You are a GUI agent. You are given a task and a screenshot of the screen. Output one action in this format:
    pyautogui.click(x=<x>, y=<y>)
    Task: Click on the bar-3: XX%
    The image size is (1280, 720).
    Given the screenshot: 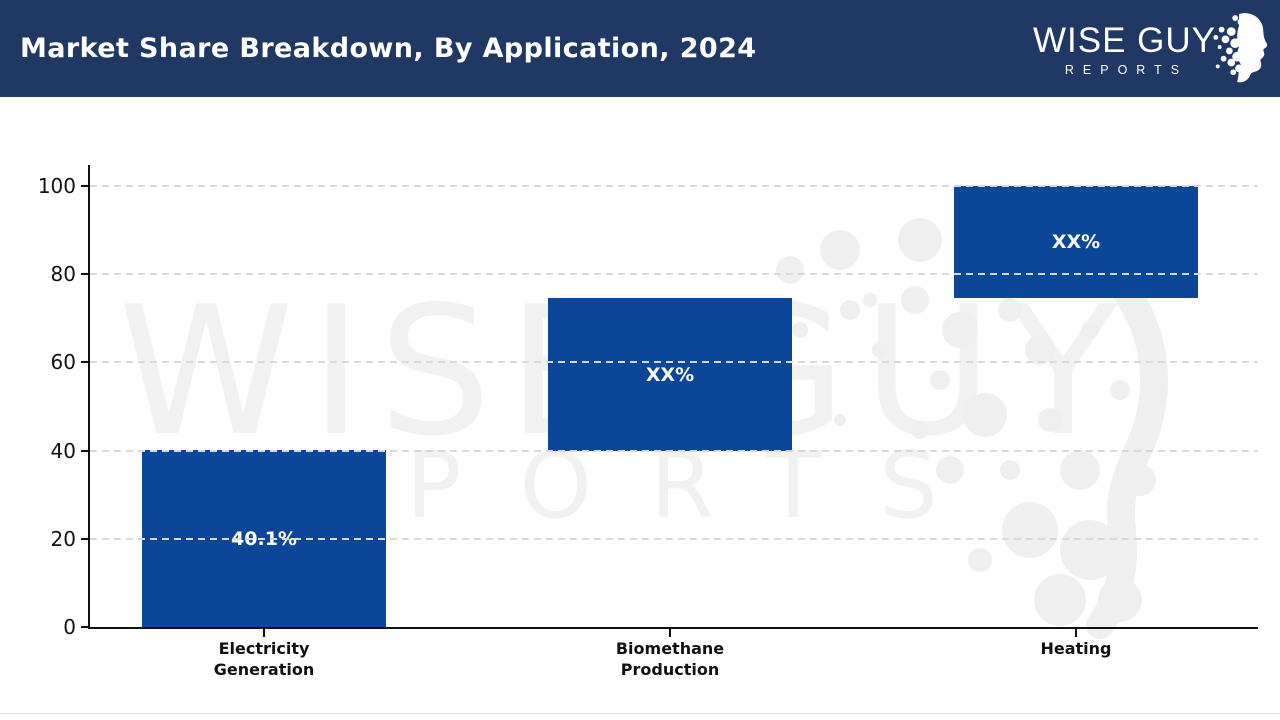 What is the action you would take?
    pyautogui.click(x=1076, y=242)
    